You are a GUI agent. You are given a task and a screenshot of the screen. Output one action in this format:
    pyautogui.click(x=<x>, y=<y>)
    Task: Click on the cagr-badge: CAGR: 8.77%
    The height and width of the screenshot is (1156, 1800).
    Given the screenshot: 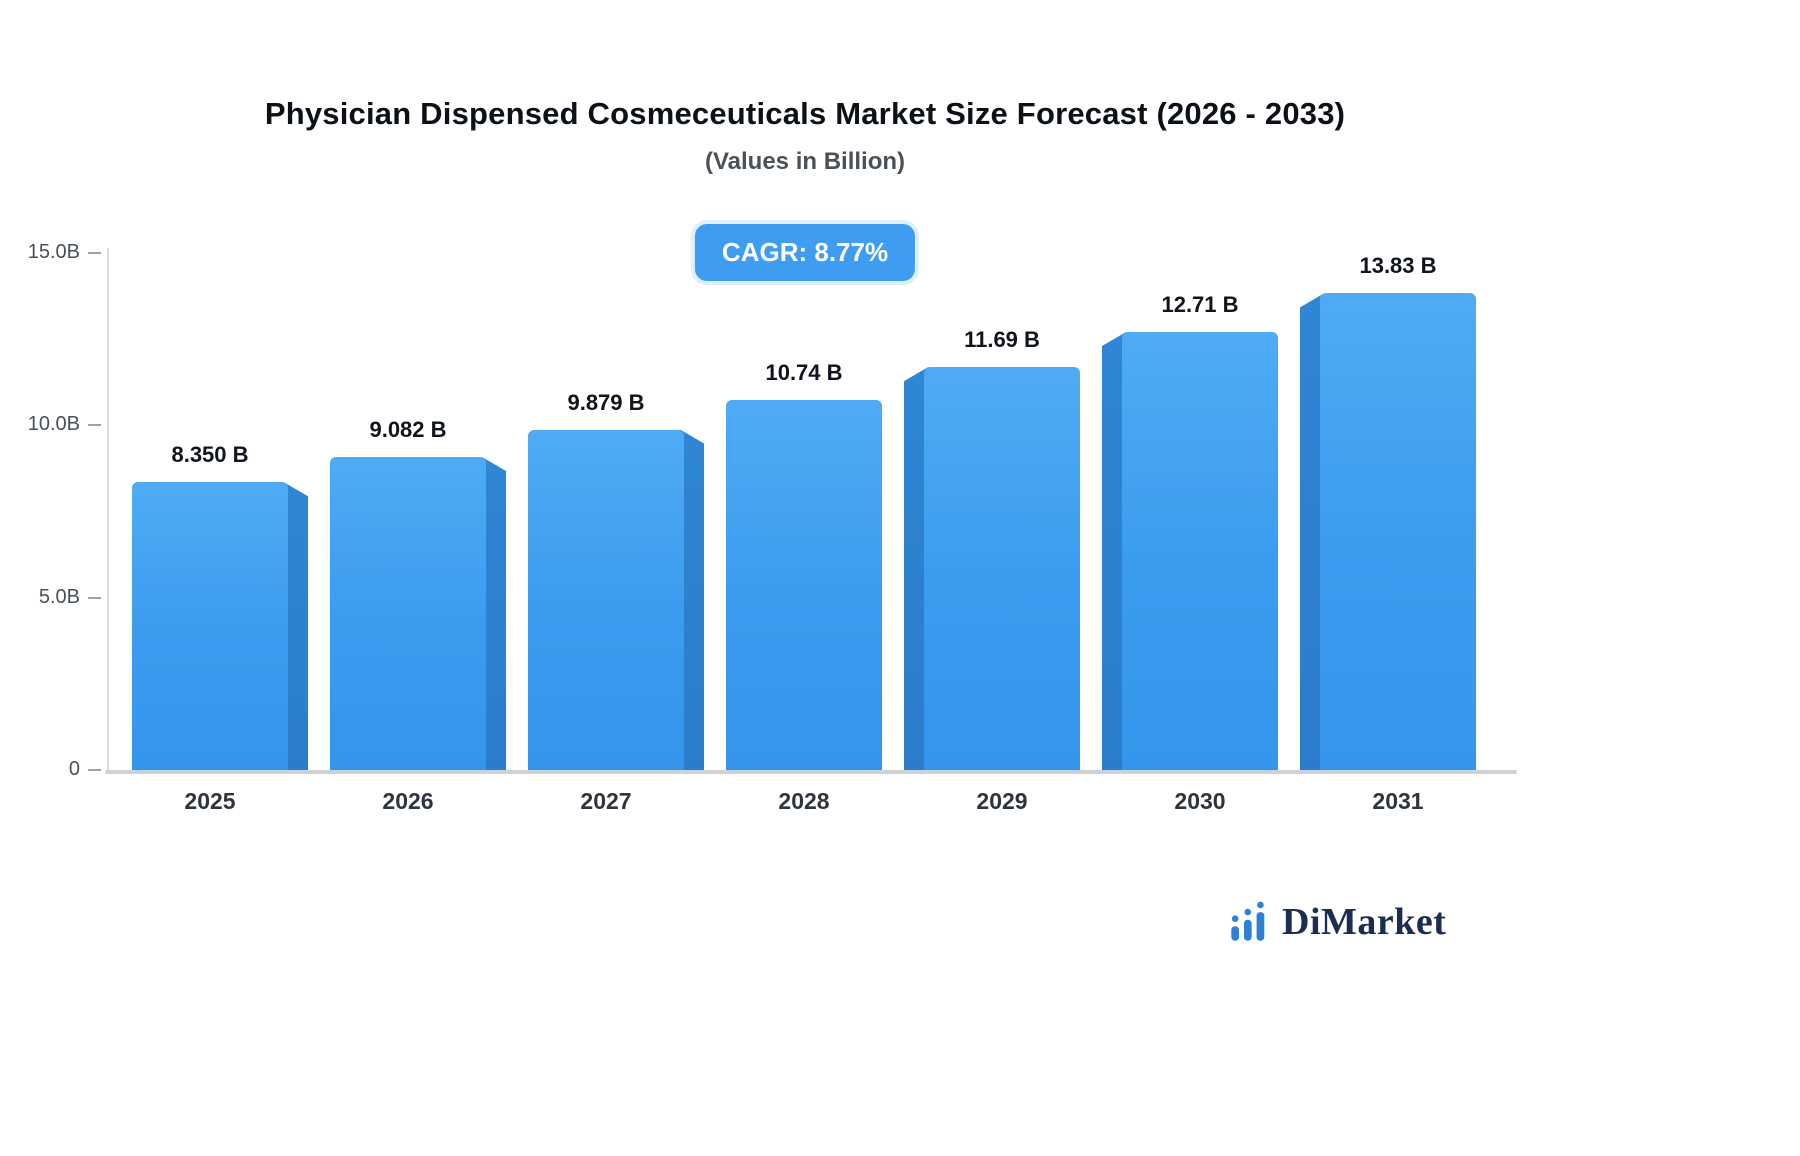 What is the action you would take?
    pyautogui.click(x=805, y=252)
    